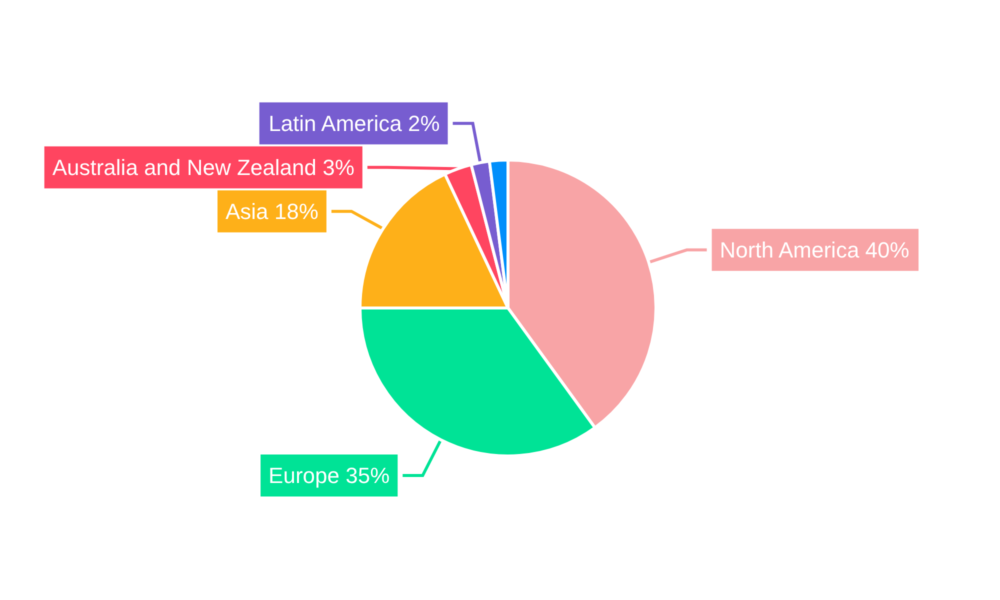 The height and width of the screenshot is (600, 1000). Describe the element at coordinates (271, 211) in the screenshot. I see `slice-label: Asia 18%` at that location.